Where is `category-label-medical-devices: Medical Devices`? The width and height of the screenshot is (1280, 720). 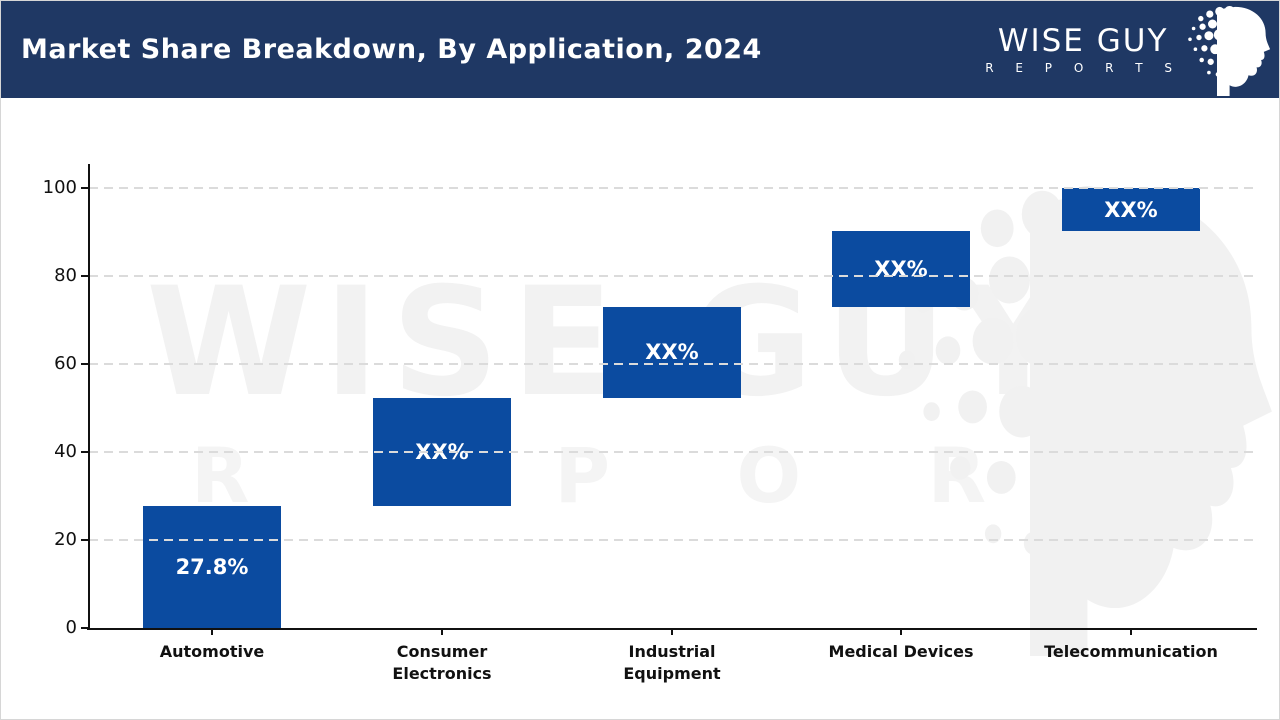 category-label-medical-devices: Medical Devices is located at coordinates (901, 651).